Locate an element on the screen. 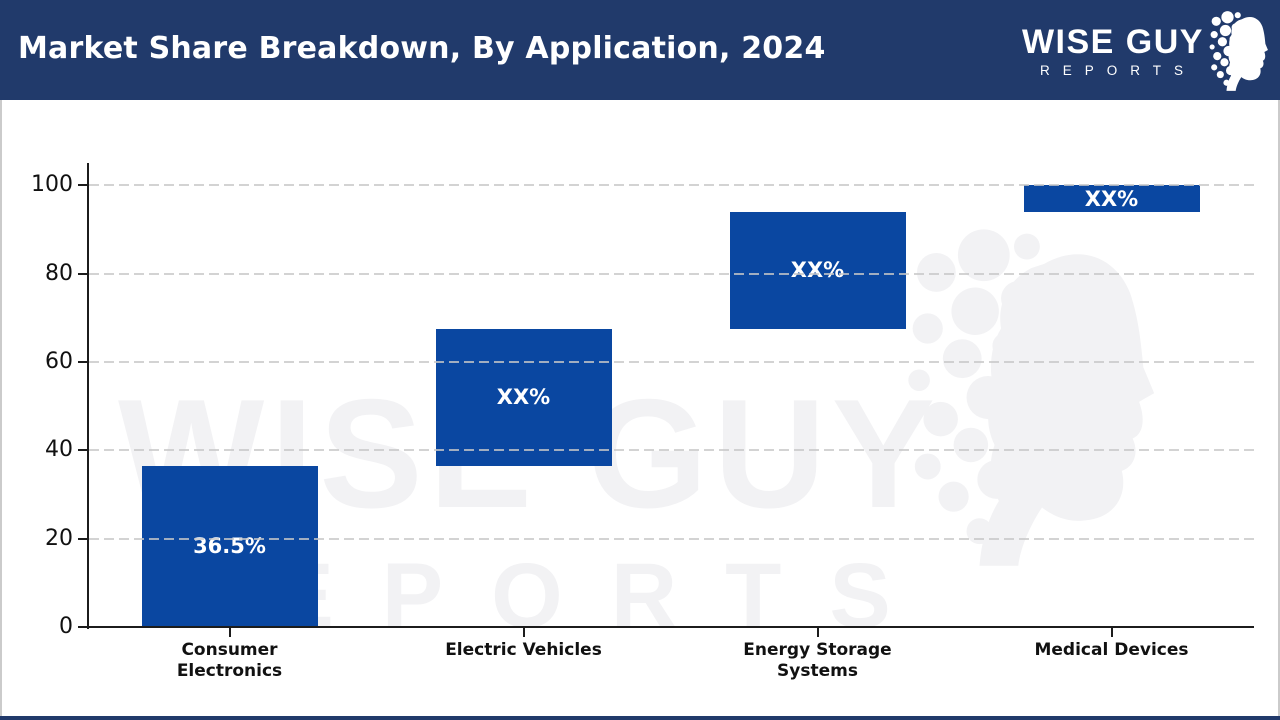 The image size is (1280, 720). logo-subtext: REPORTS is located at coordinates (1117, 71).